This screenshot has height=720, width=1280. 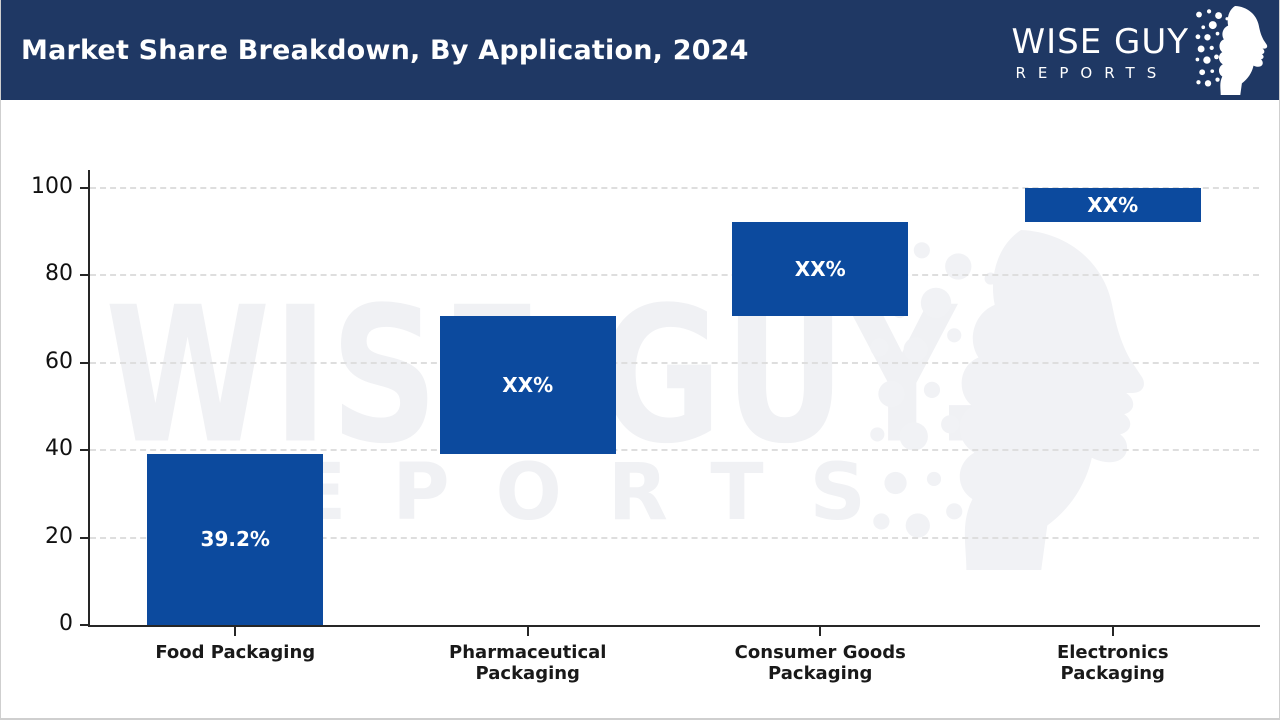 I want to click on x-axis-line, so click(x=674, y=626).